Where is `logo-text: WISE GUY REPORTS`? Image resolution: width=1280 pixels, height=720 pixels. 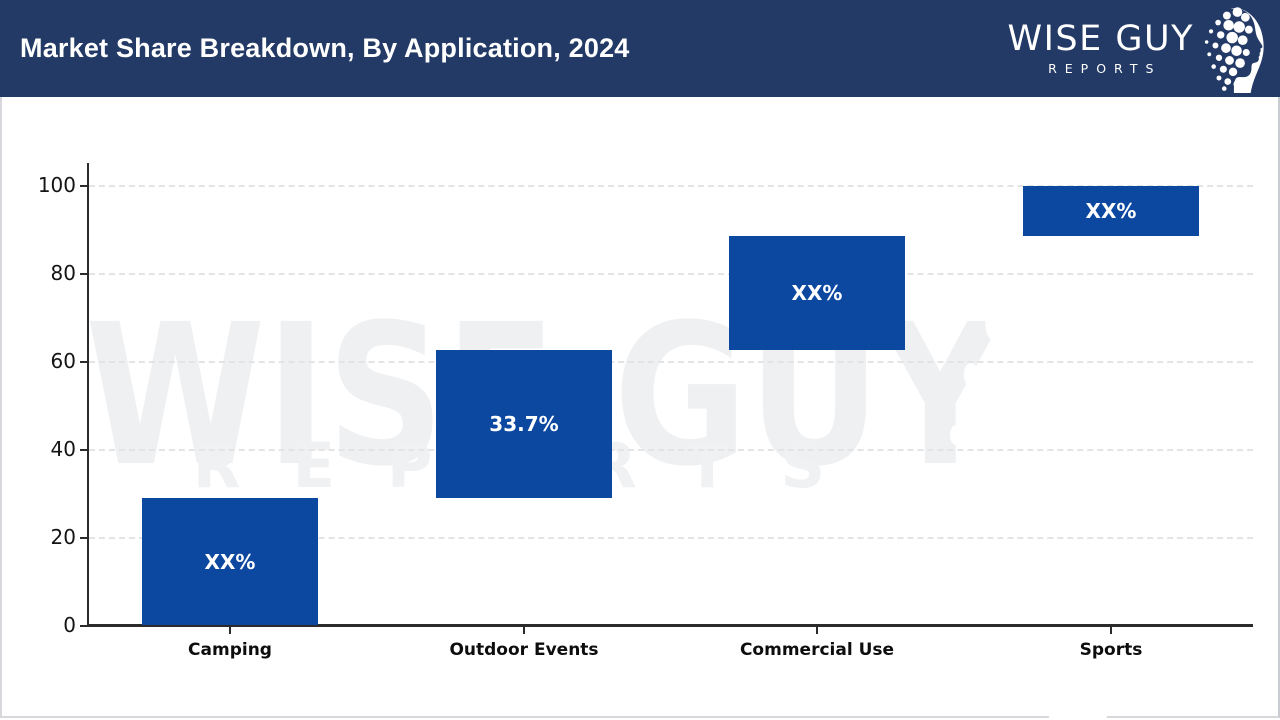 logo-text: WISE GUY REPORTS is located at coordinates (1100, 47).